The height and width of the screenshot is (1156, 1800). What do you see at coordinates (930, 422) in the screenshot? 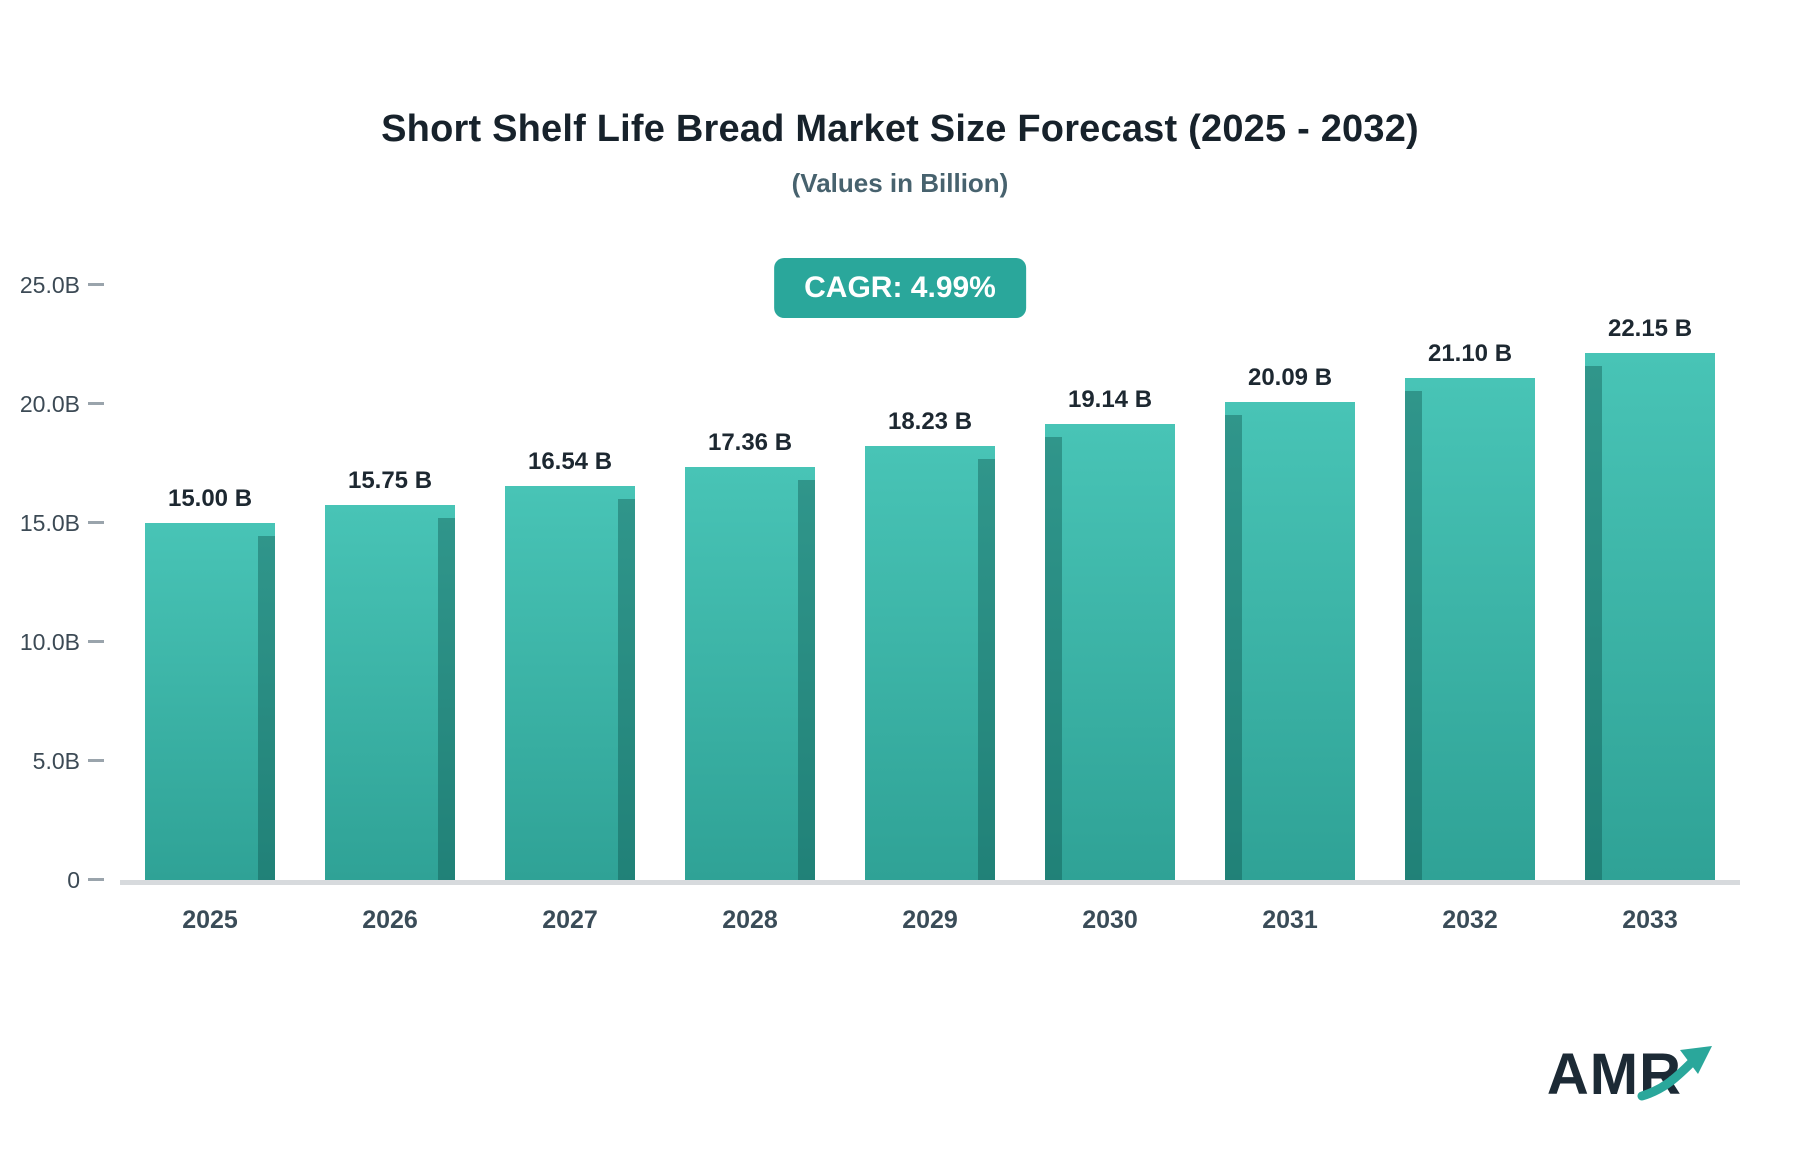
I see `bar-value-label: 18.23 B` at bounding box center [930, 422].